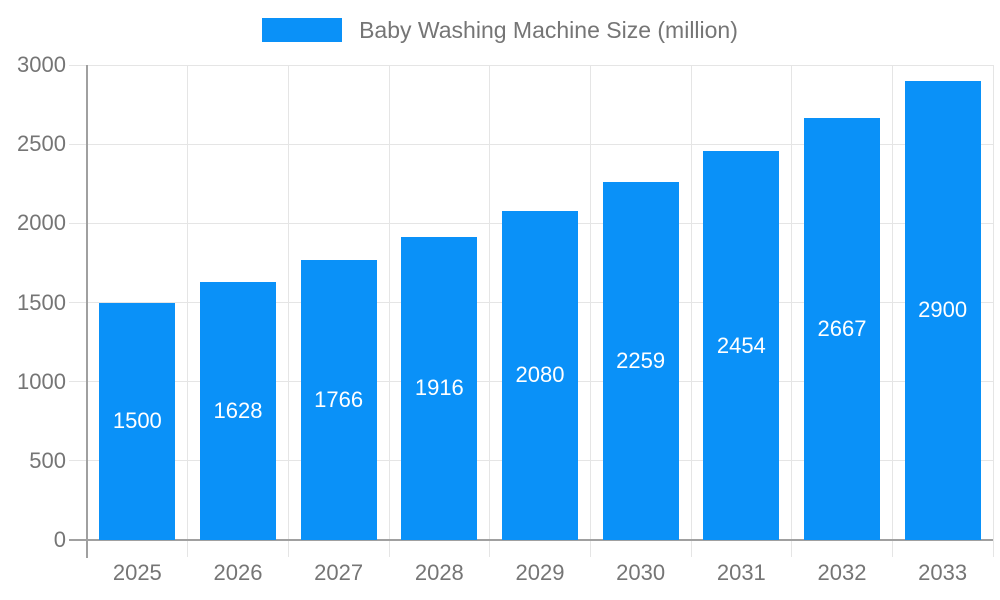  Describe the element at coordinates (531, 540) in the screenshot. I see `x-axis-line` at that location.